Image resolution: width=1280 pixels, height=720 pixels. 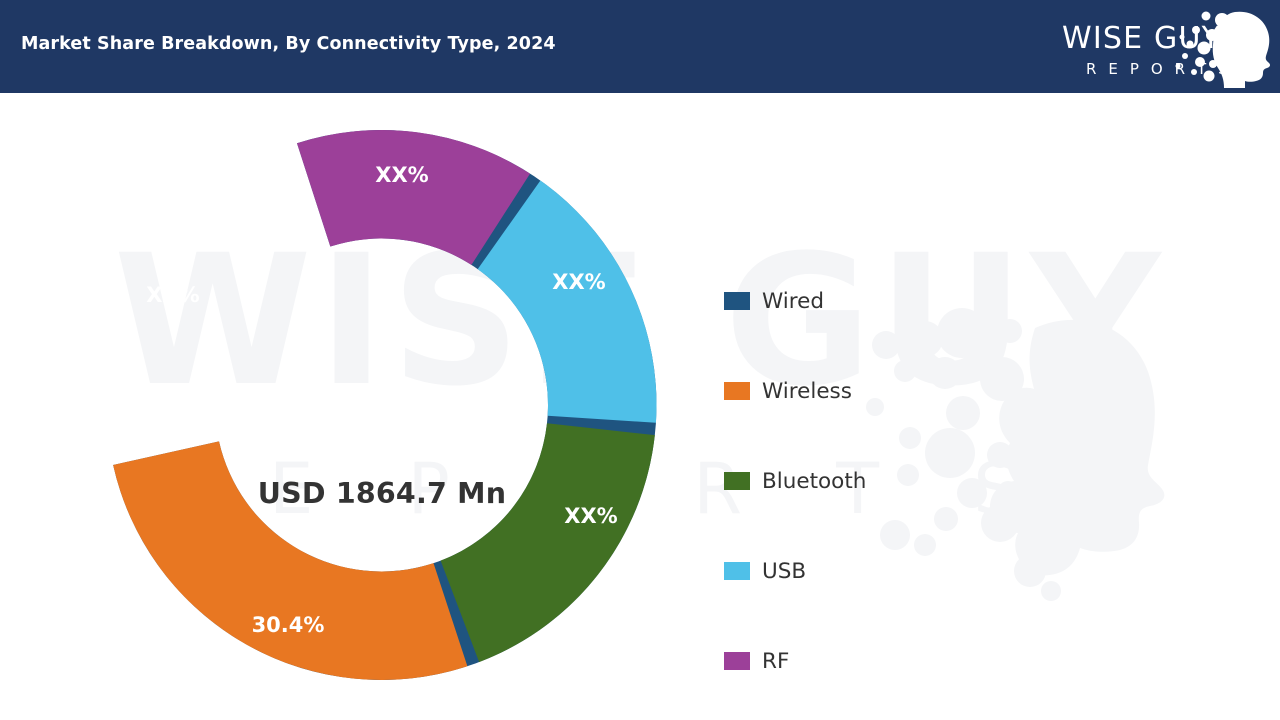 What do you see at coordinates (807, 391) in the screenshot?
I see `legend-label-wireless: Wireless` at bounding box center [807, 391].